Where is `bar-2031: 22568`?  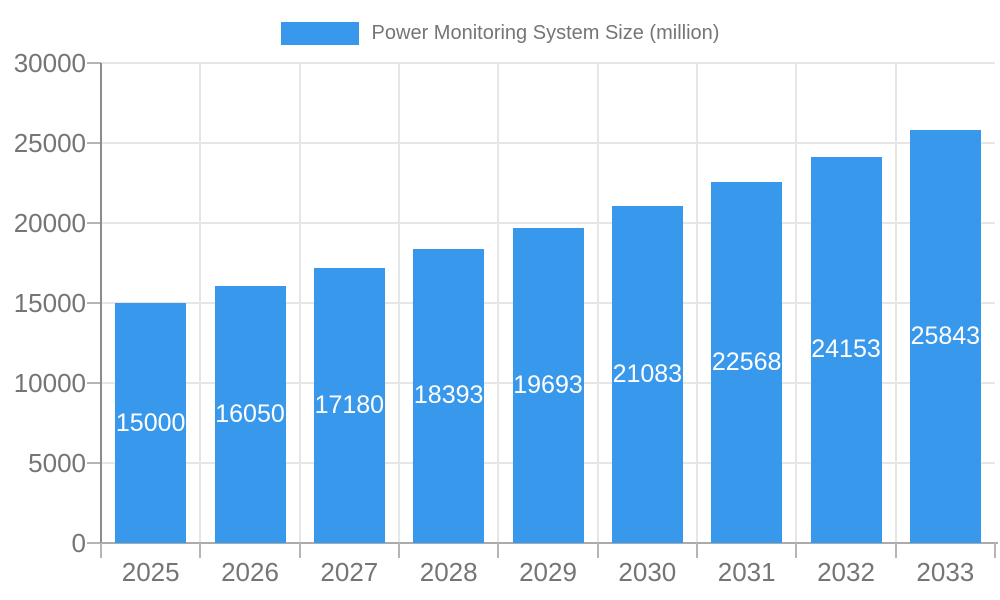 bar-2031: 22568 is located at coordinates (747, 362).